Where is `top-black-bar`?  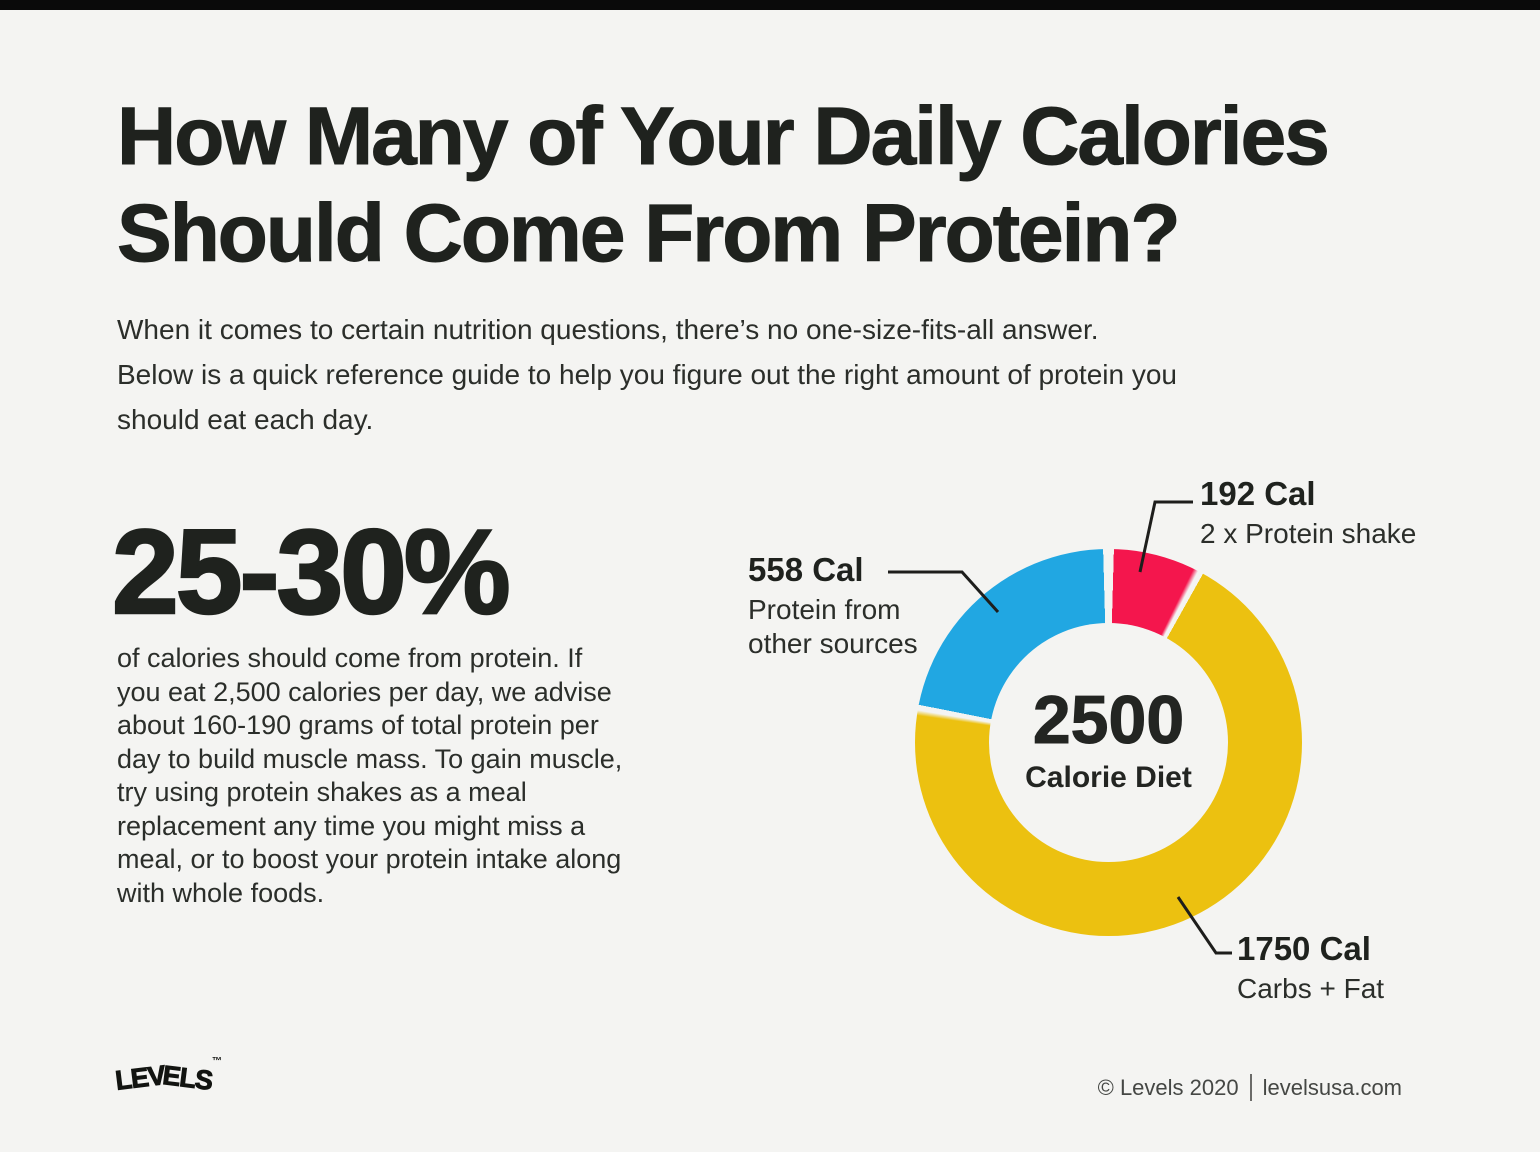
top-black-bar is located at coordinates (770, 5).